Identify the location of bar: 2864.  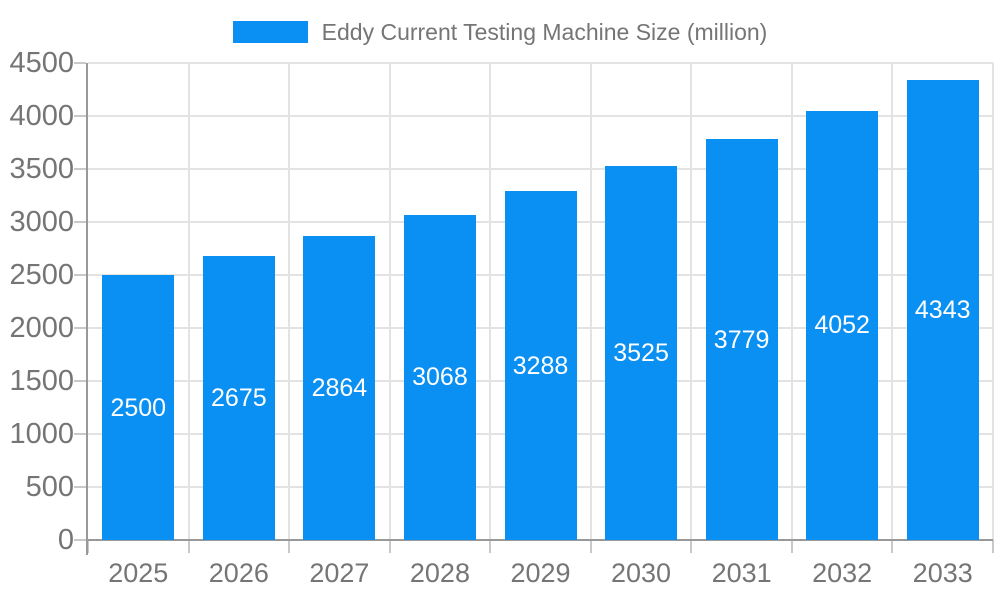
(339, 388).